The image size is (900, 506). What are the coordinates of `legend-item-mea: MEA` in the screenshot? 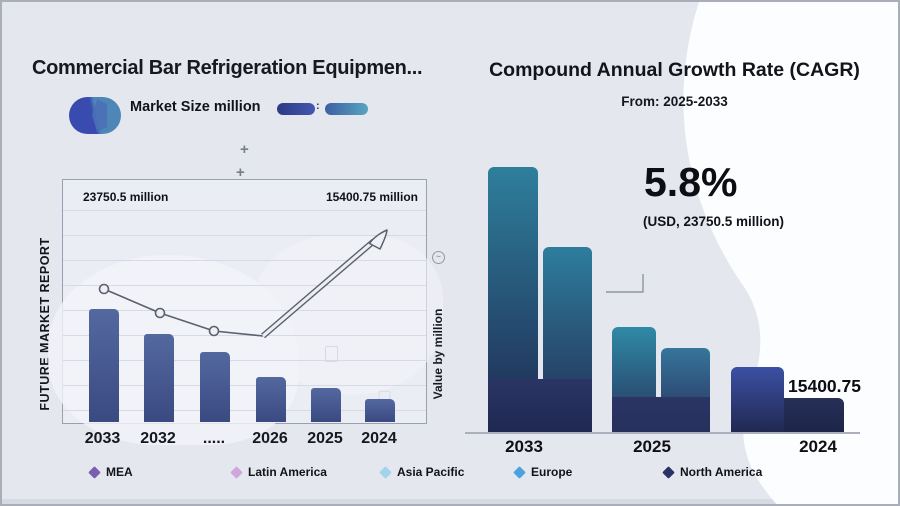 It's located at (110, 472).